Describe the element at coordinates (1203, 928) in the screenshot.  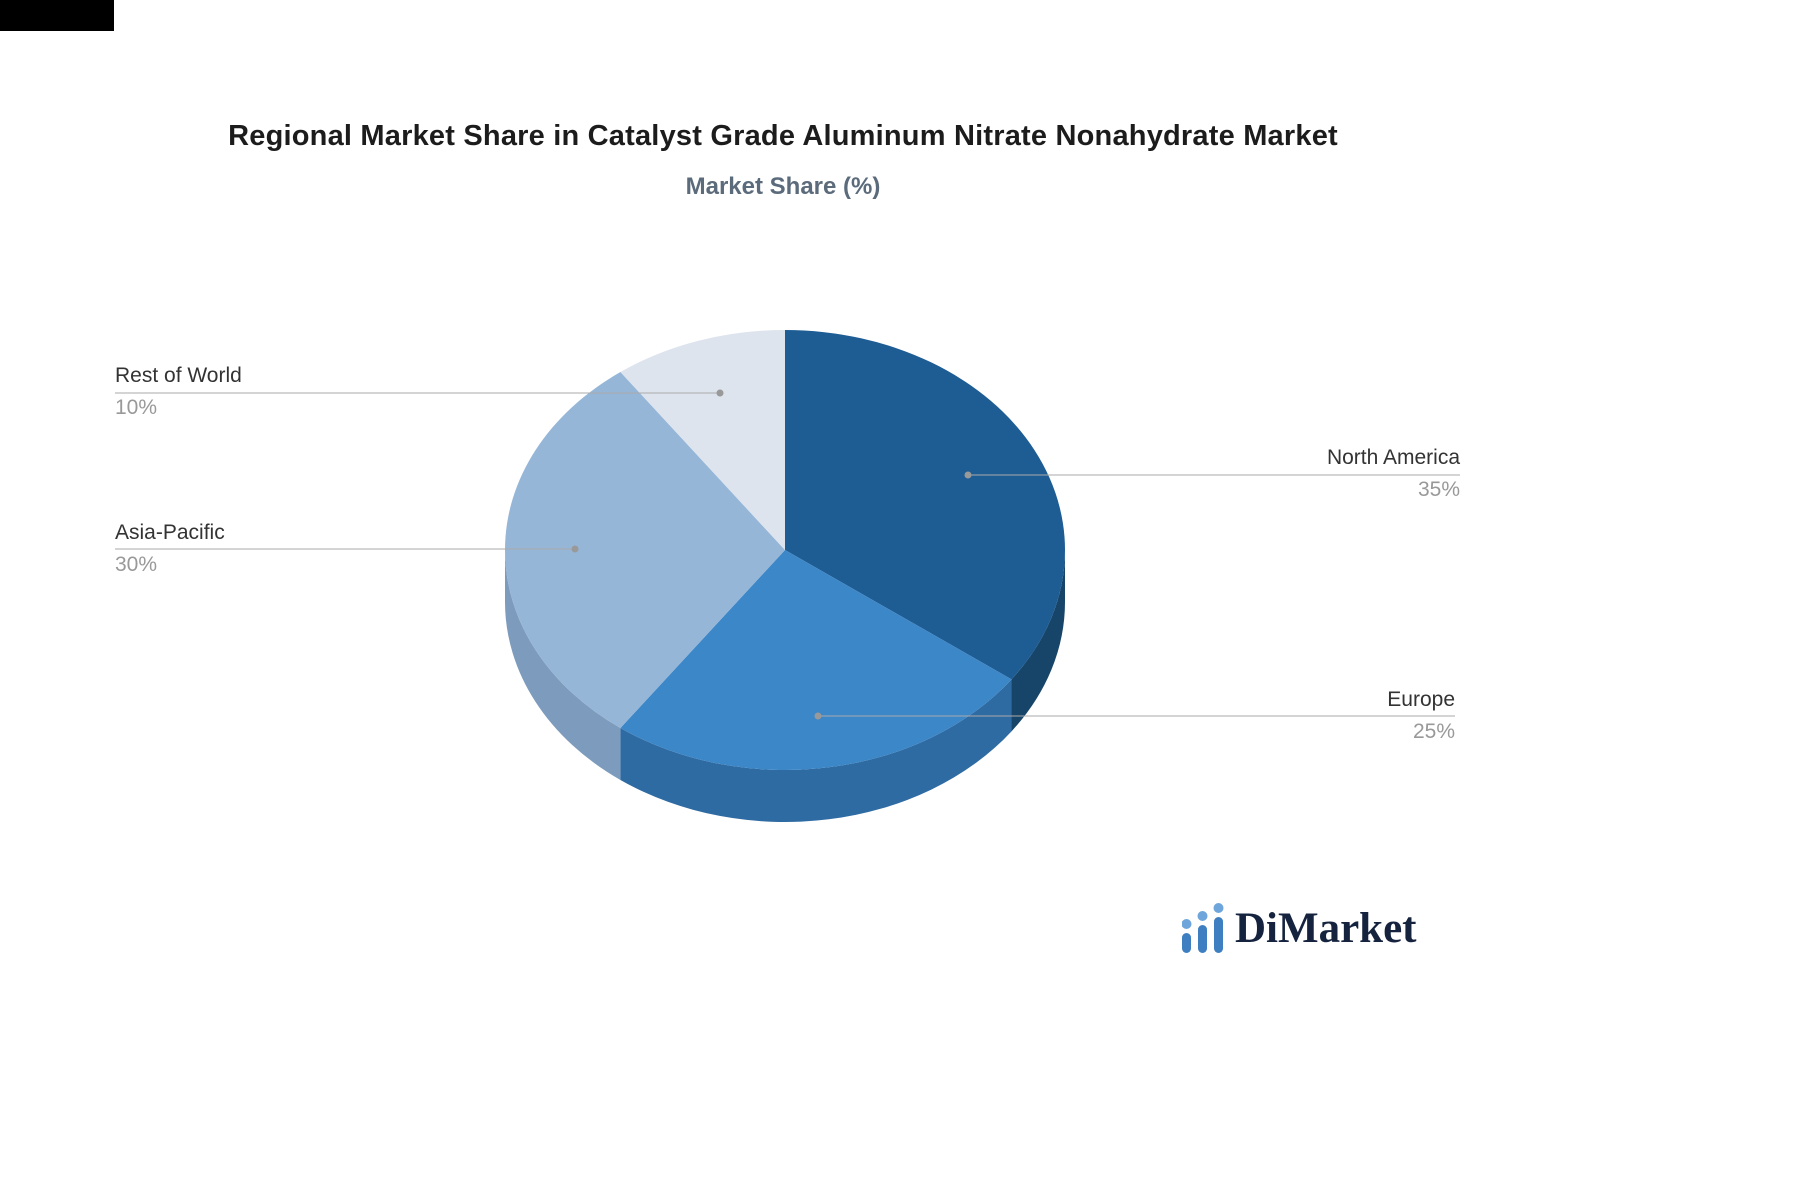
I see `bar-chart-dots-icon` at that location.